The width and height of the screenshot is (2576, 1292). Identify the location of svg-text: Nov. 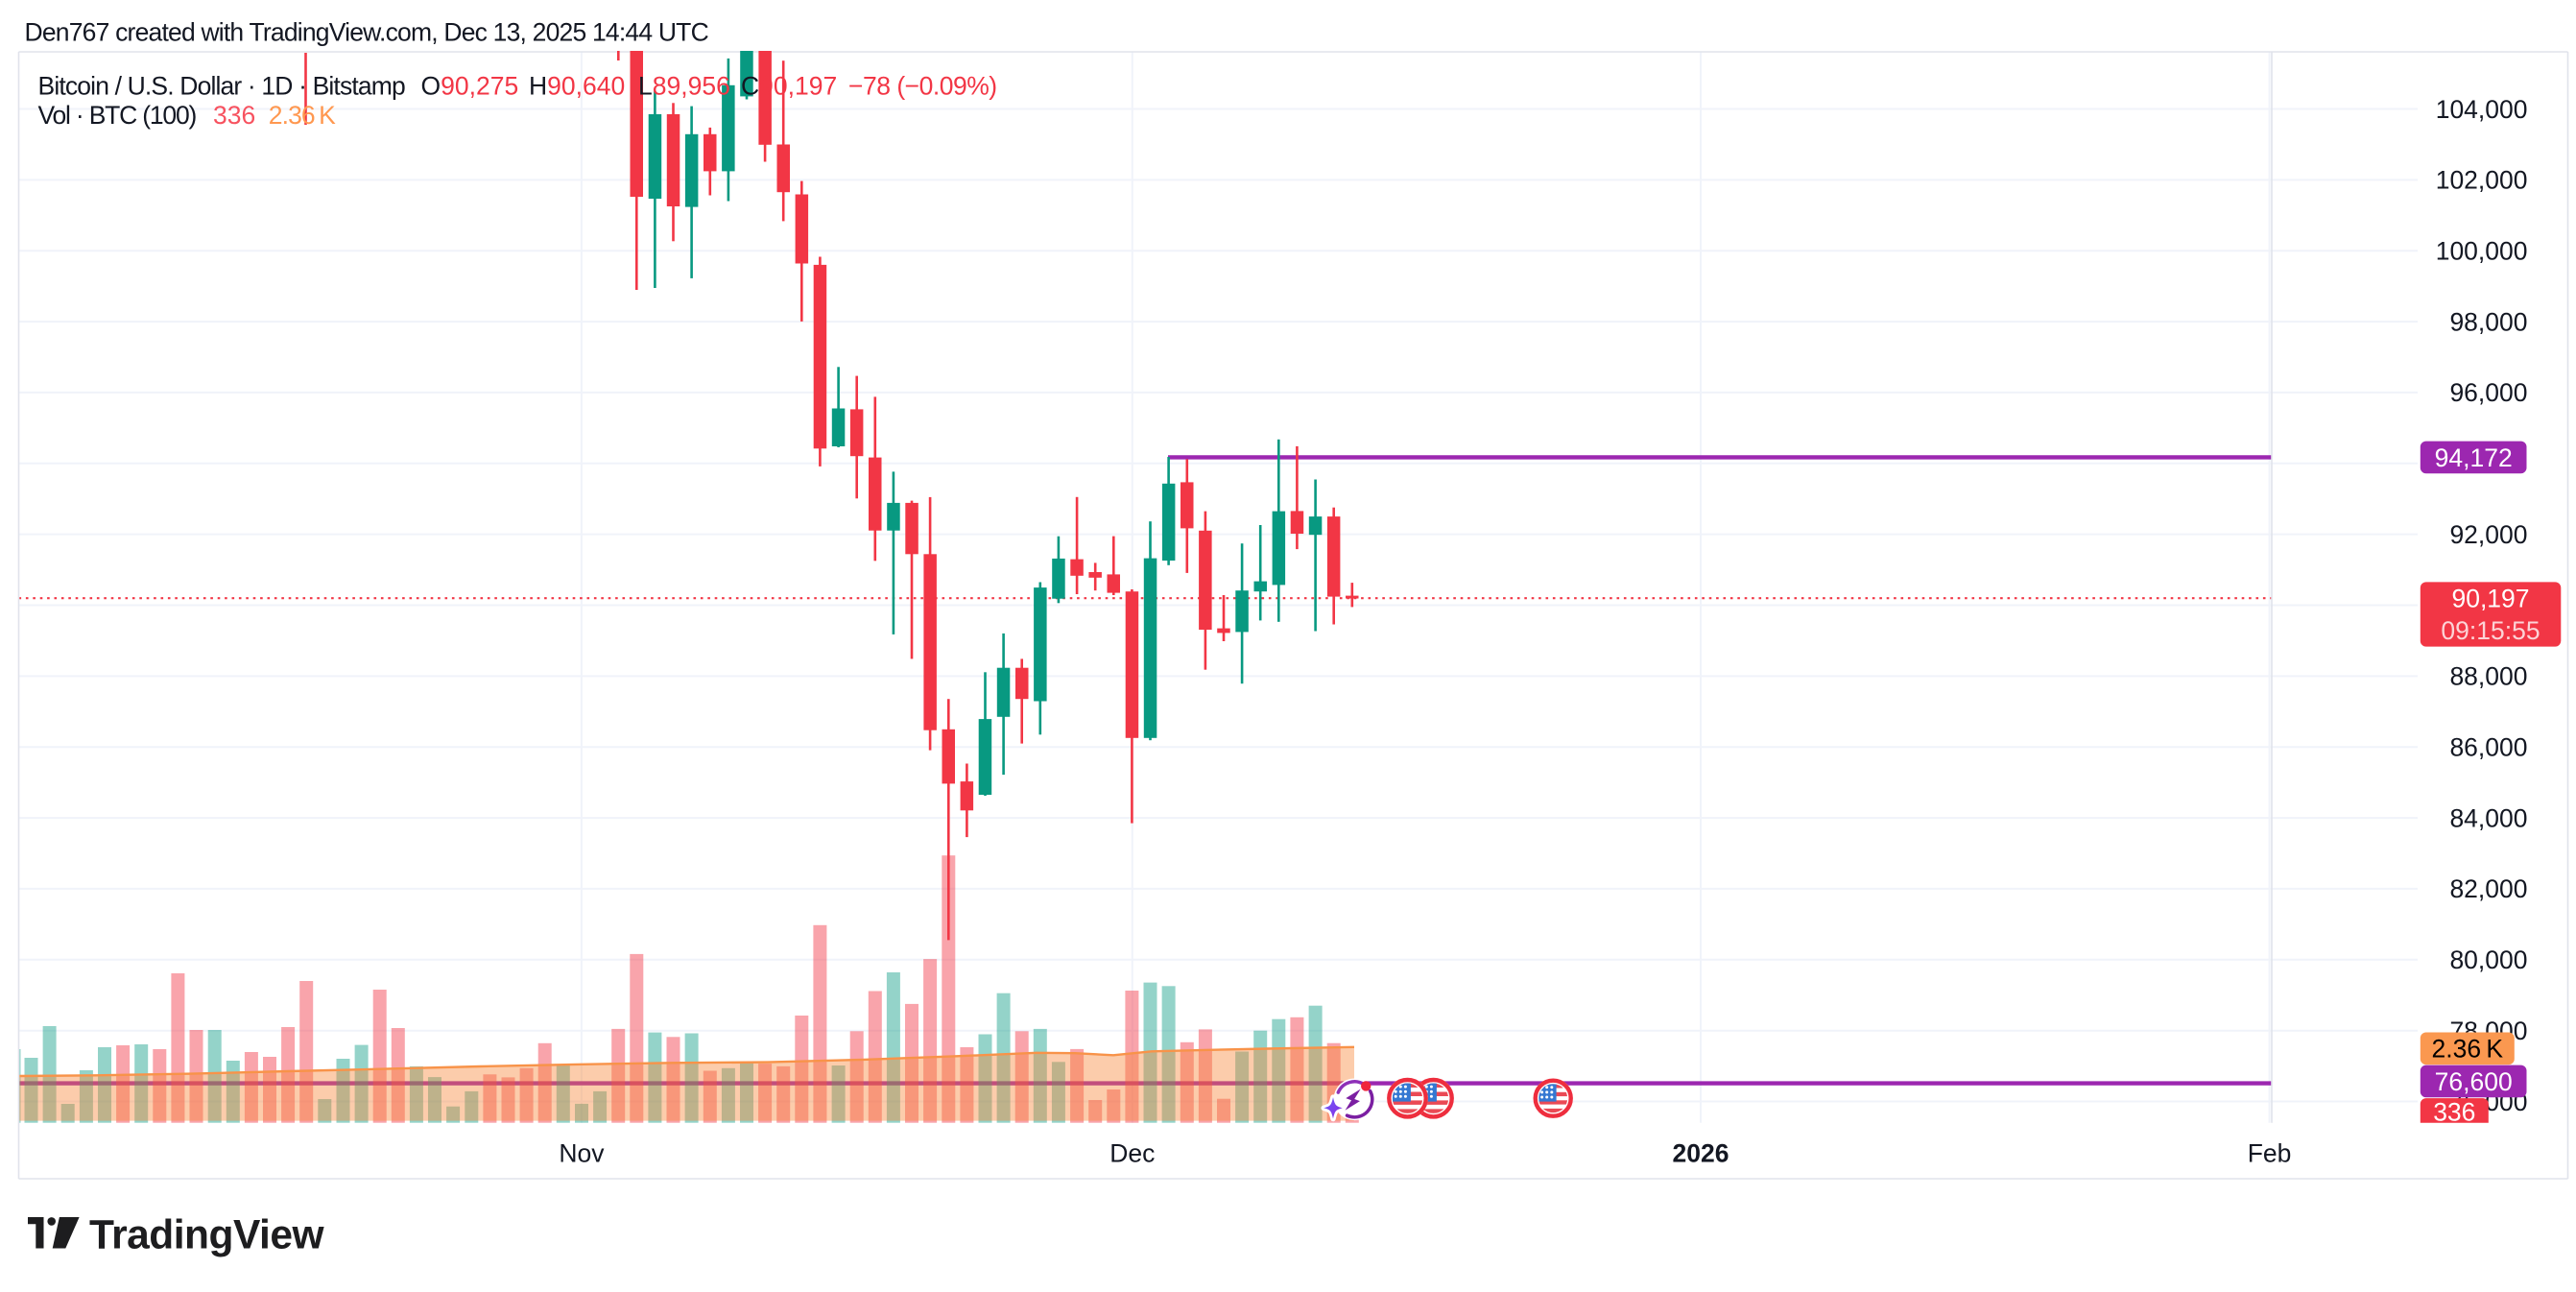
(582, 1154).